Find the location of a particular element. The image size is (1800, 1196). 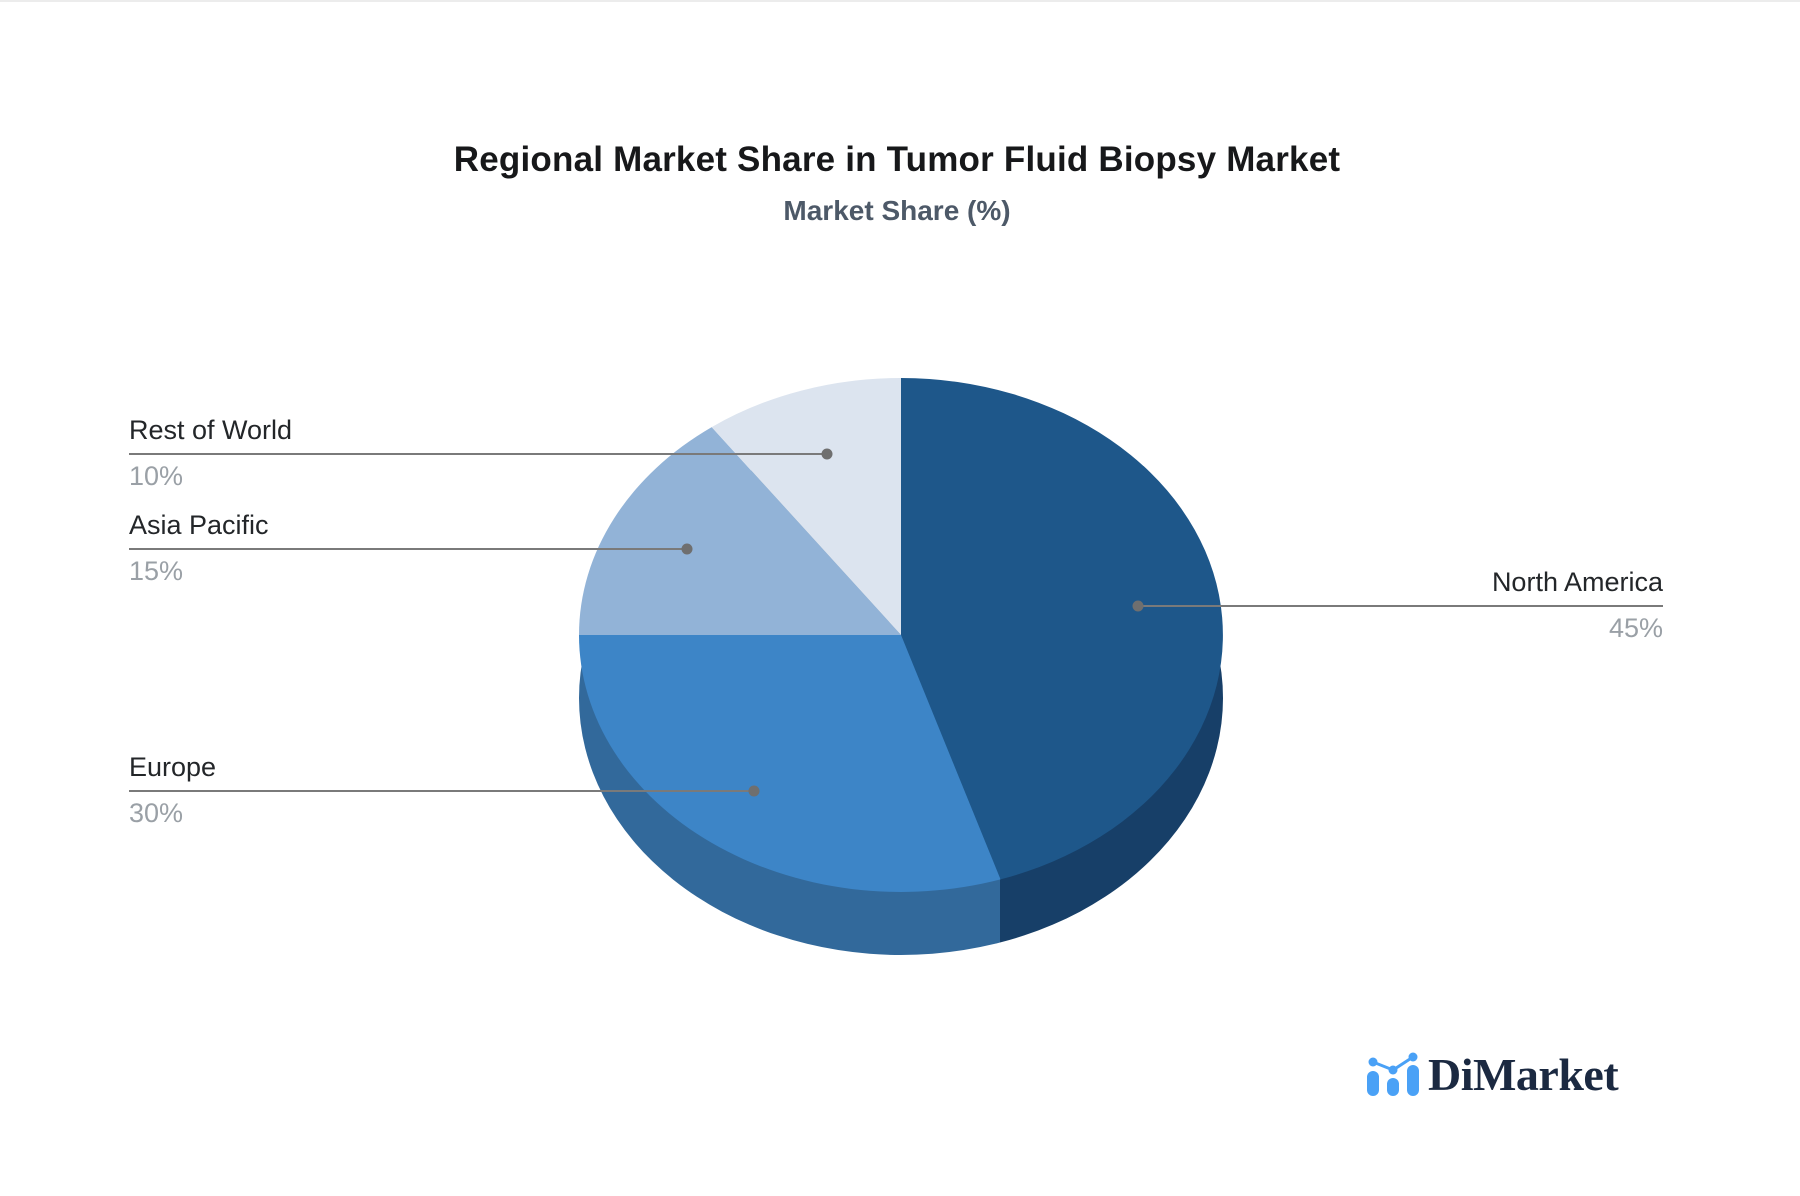

label-rest-of-world: Rest of World 10% is located at coordinates (210, 453).